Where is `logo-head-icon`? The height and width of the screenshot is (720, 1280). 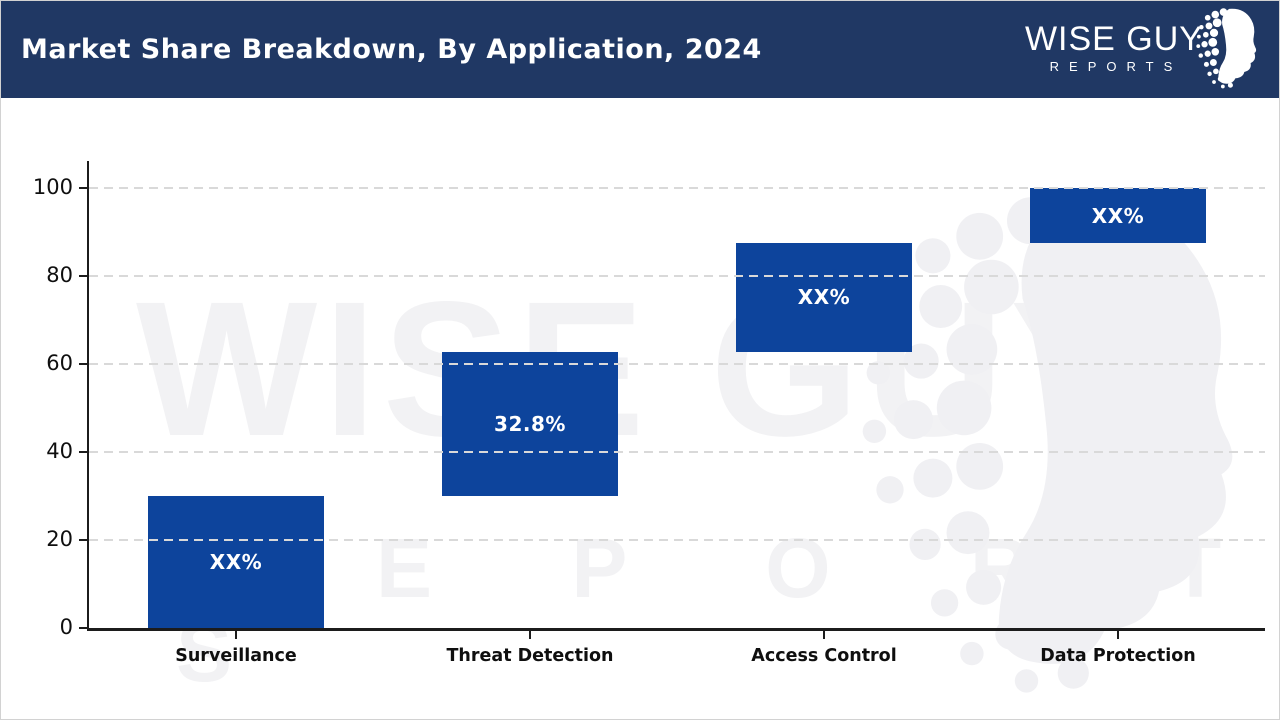 logo-head-icon is located at coordinates (1226, 48).